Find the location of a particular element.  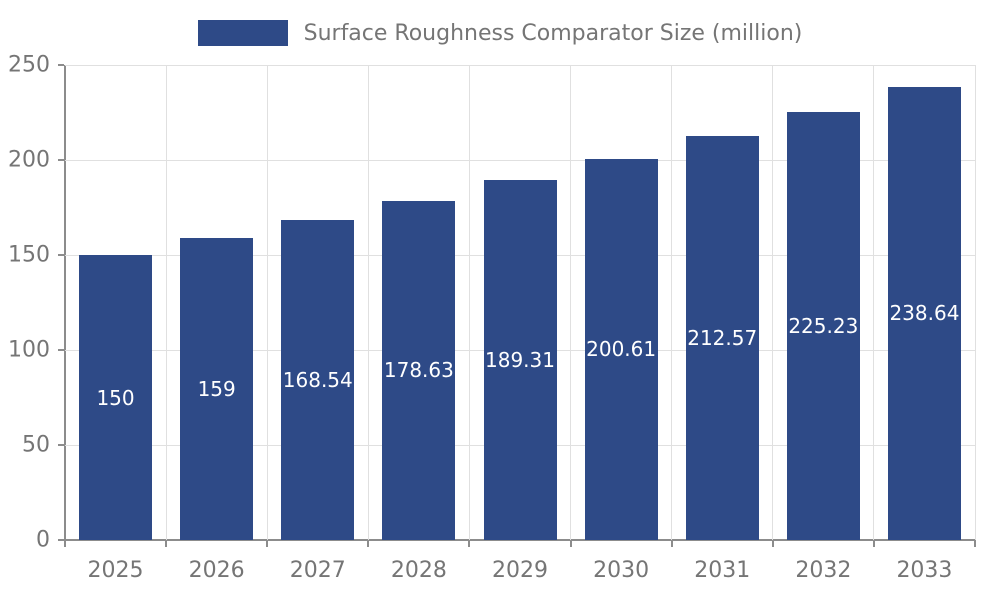

y-tick-label: 200 is located at coordinates (29, 160).